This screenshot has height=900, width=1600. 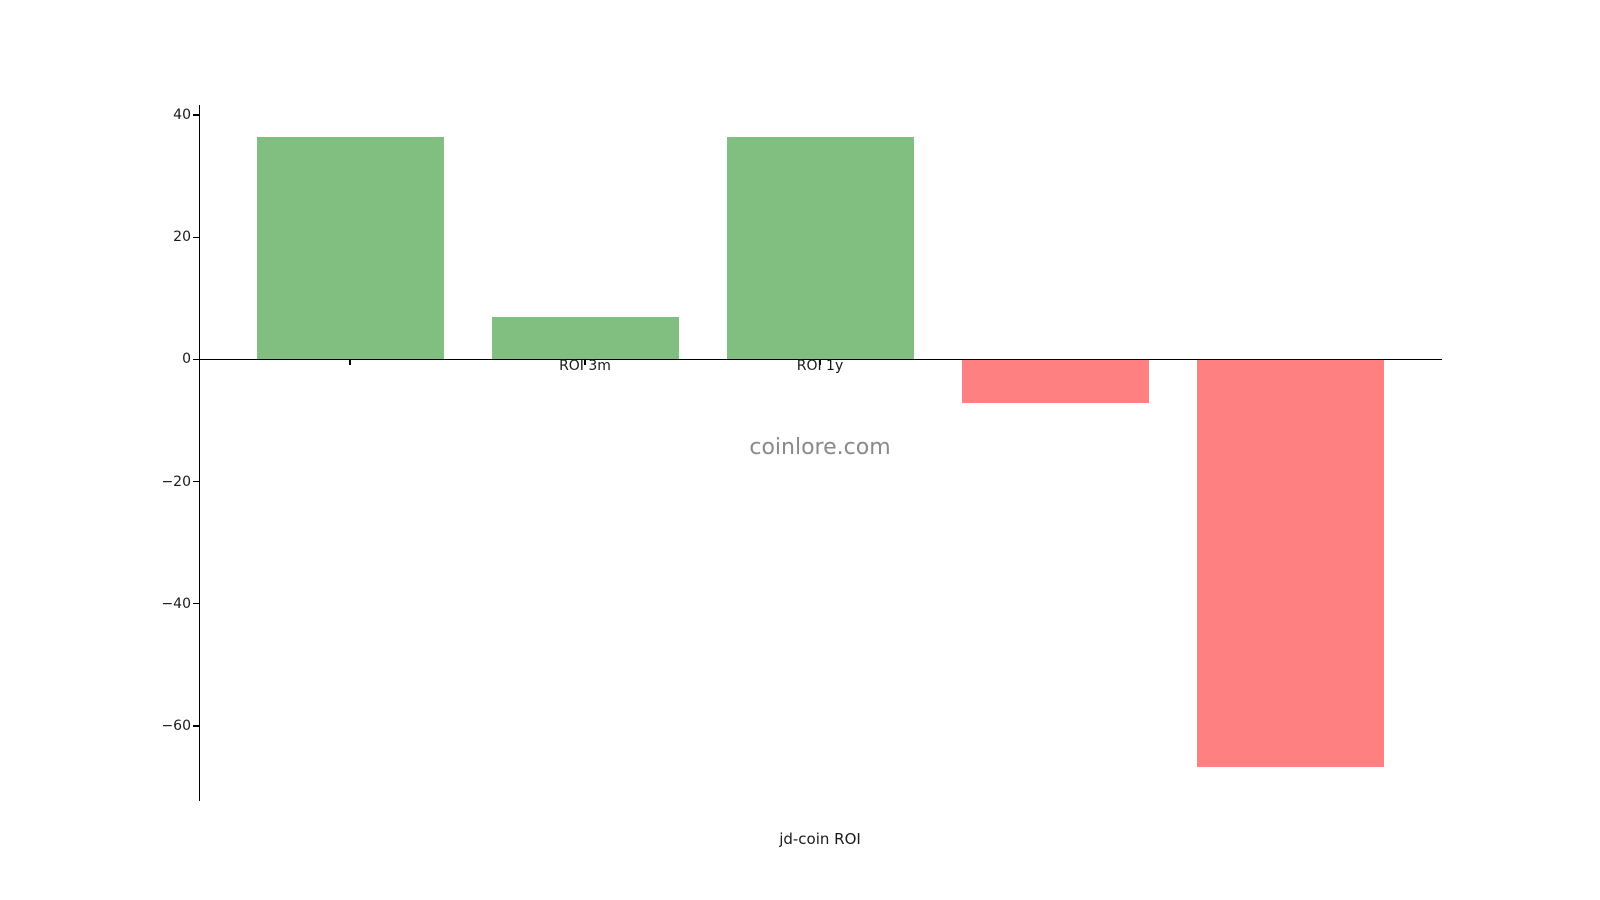 I want to click on y-axis-line, so click(x=199, y=453).